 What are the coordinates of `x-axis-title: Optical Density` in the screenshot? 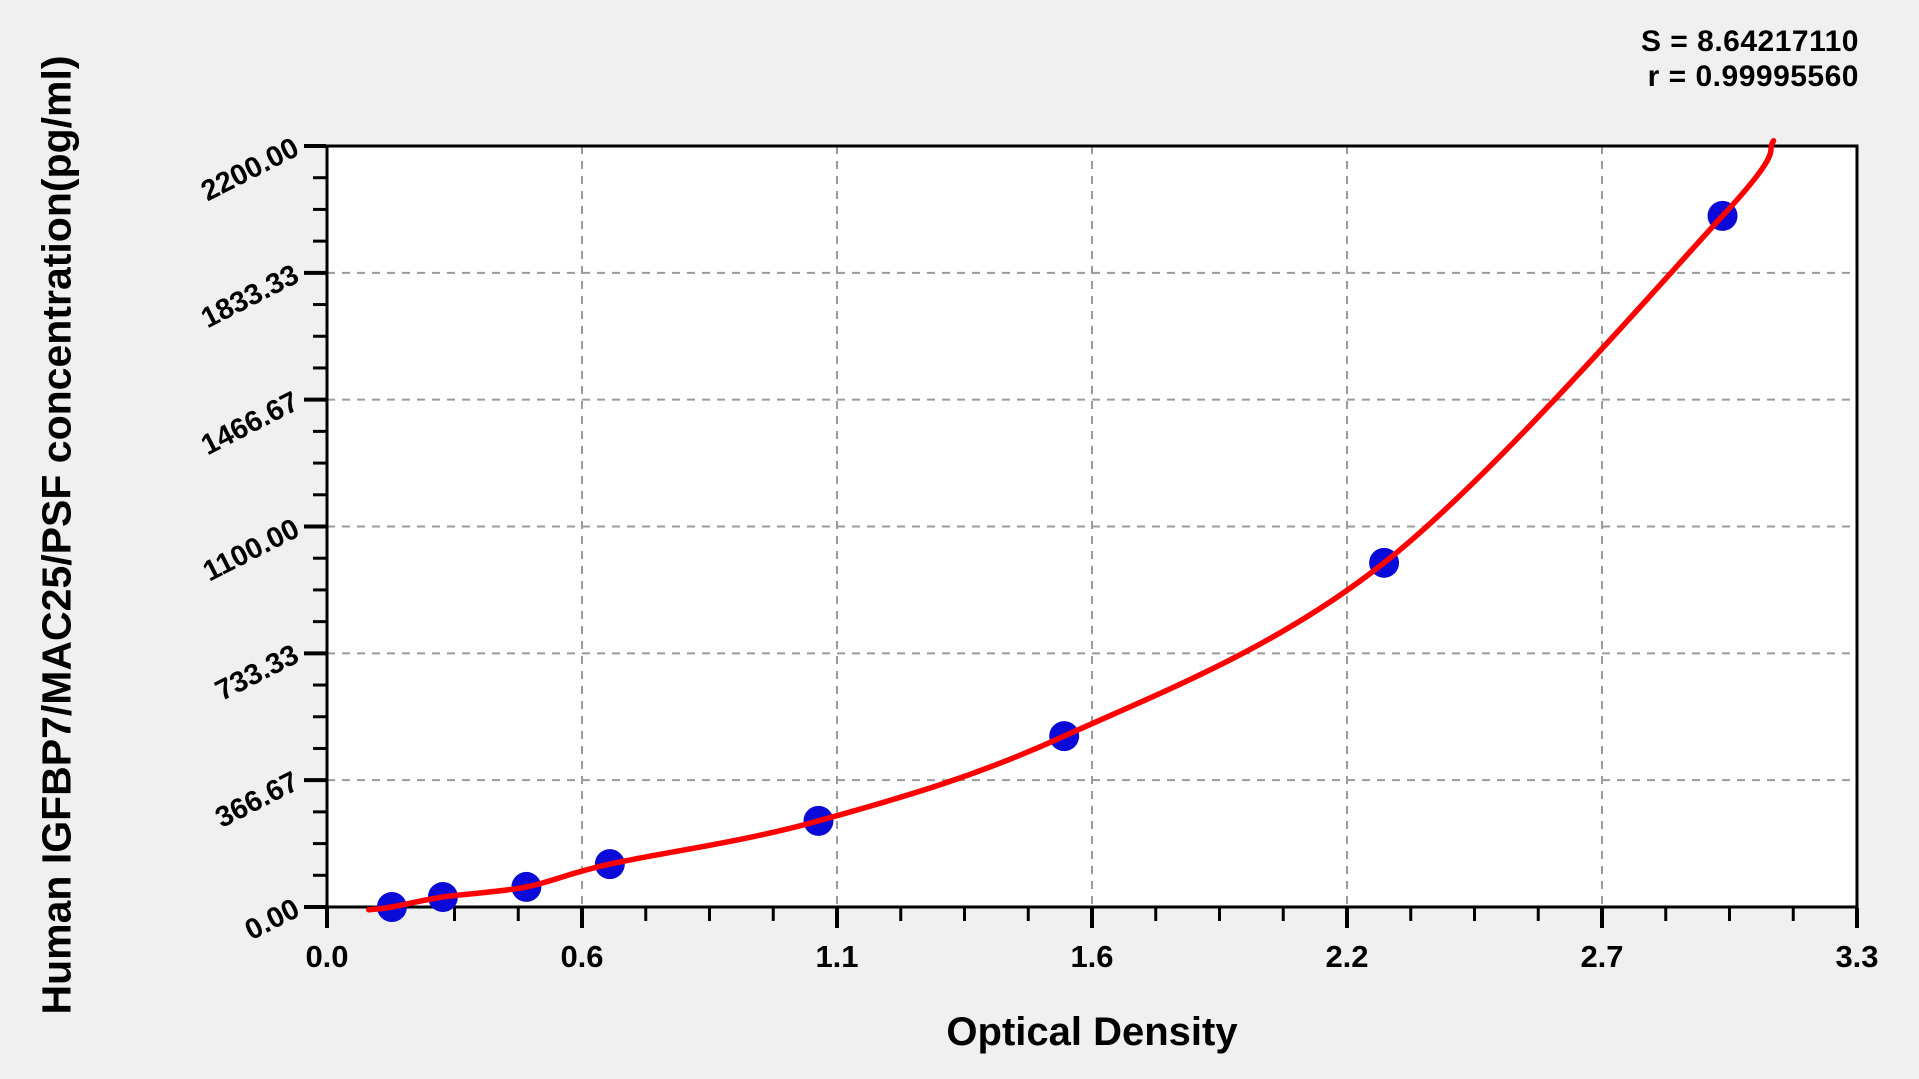 It's located at (1092, 1032).